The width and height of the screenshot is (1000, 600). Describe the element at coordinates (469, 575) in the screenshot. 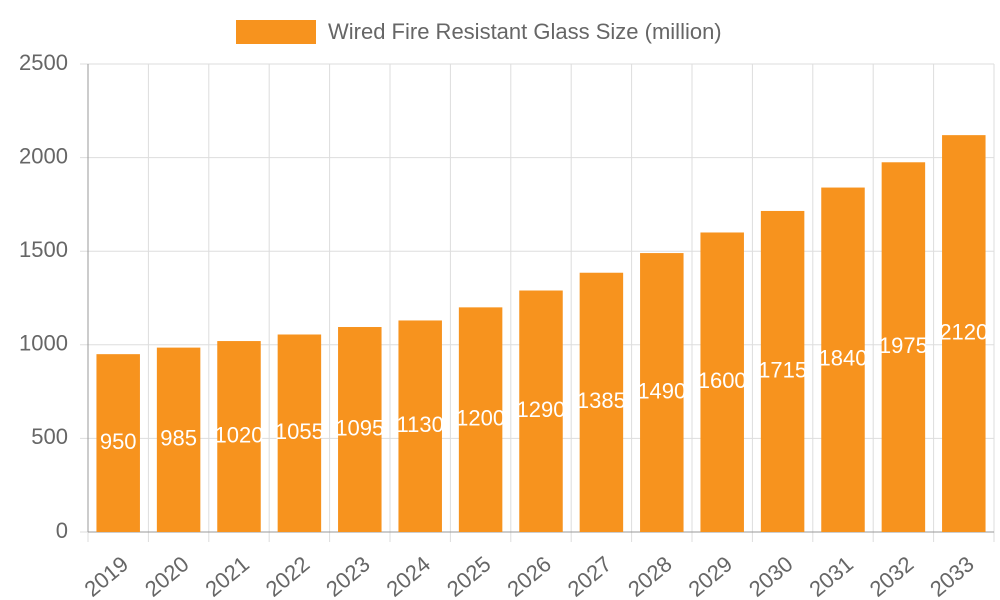

I see `x-tick-label: 2025` at that location.